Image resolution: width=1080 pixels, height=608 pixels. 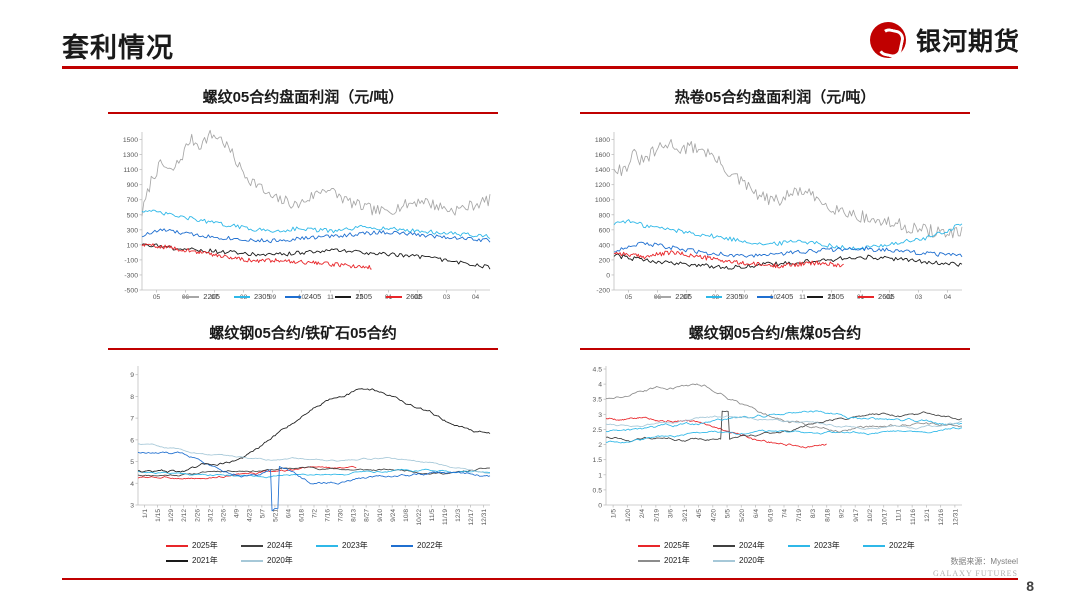 What do you see at coordinates (675, 545) in the screenshot?
I see `legend-item: 2025年` at bounding box center [675, 545].